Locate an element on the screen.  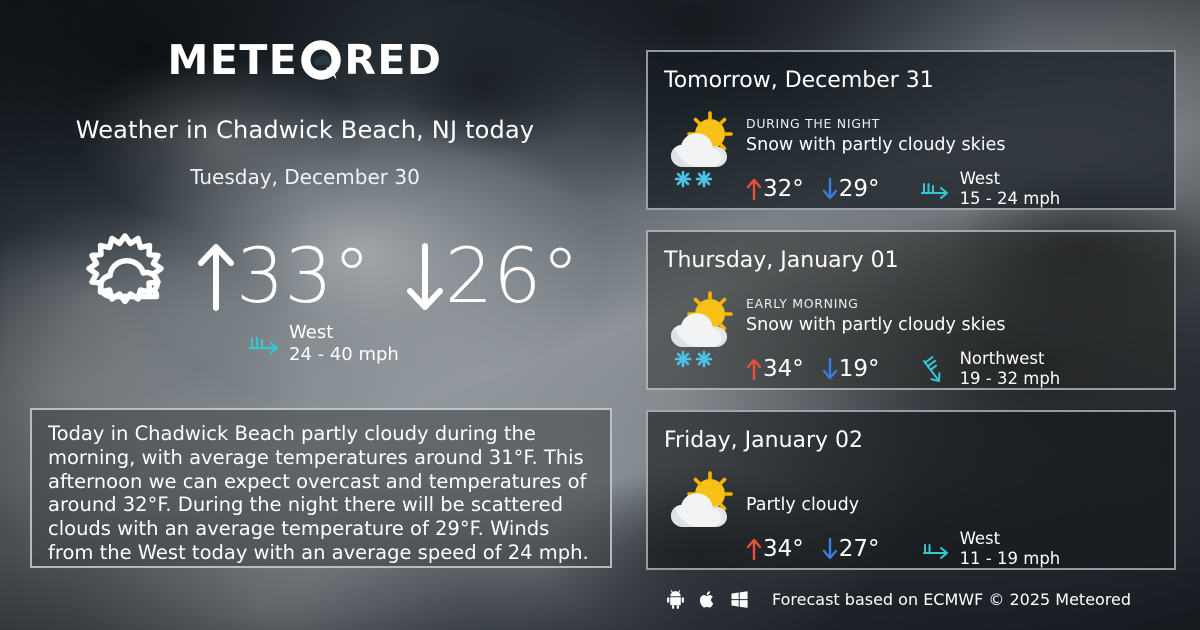
forecast-card: Tomorrow, December 31 is located at coordinates (911, 130).